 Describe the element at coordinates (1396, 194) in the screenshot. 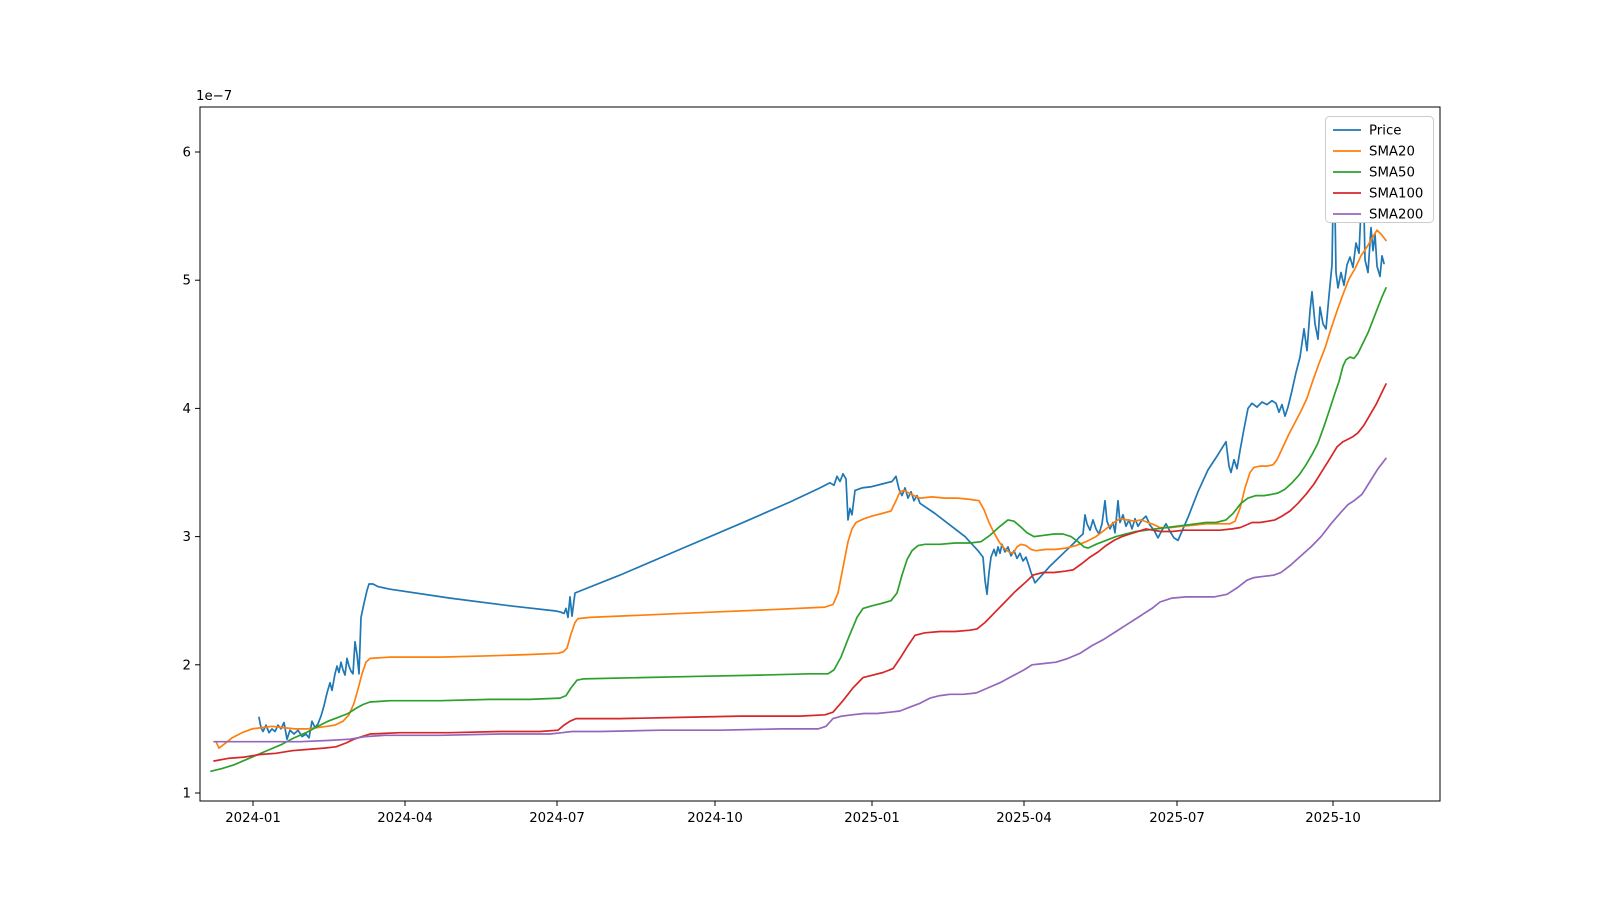

I see `legend-label-sma100: SMA100` at that location.